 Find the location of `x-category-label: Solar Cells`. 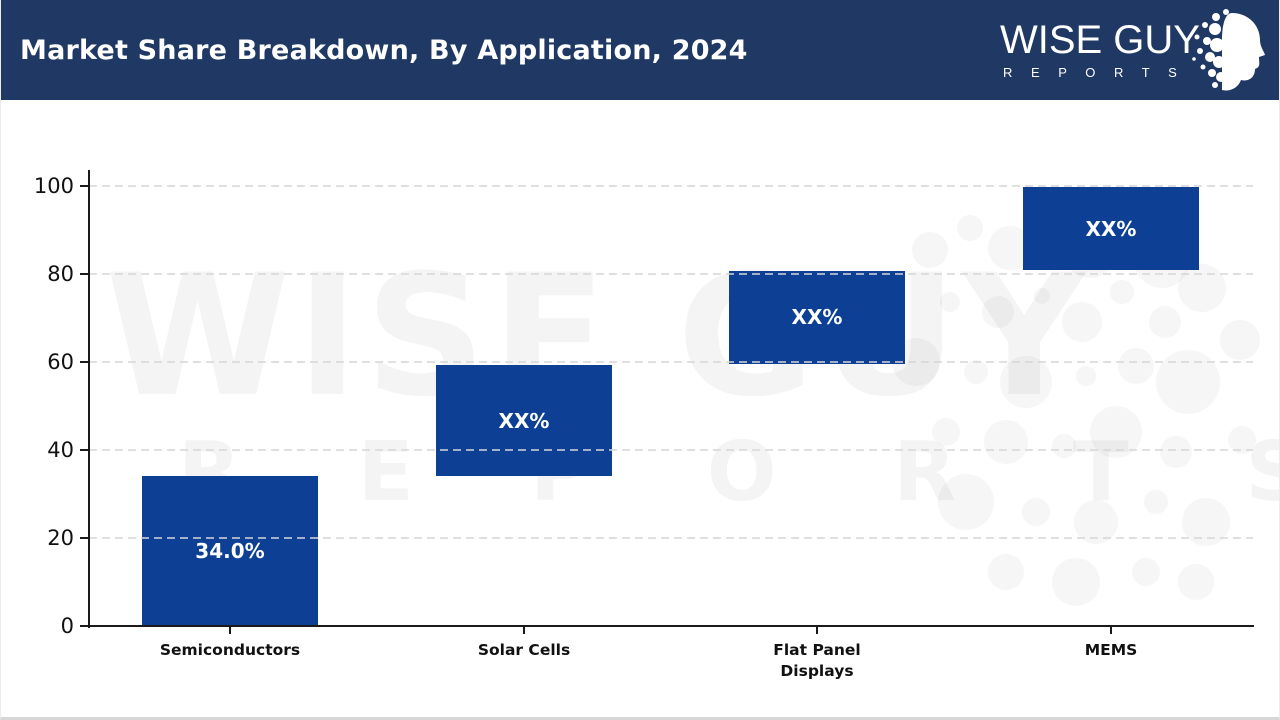

x-category-label: Solar Cells is located at coordinates (524, 650).